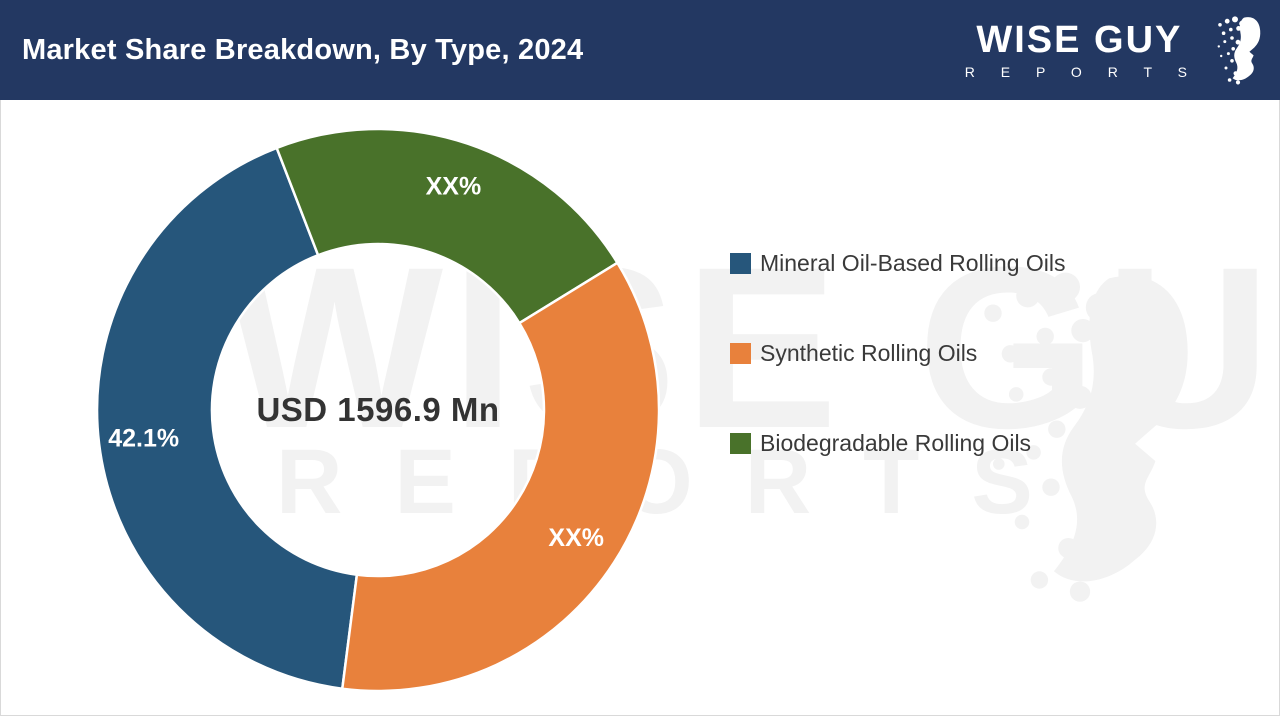 The height and width of the screenshot is (720, 1280). I want to click on brand-logo: WISE GUY R E P O R T S, so click(1111, 50).